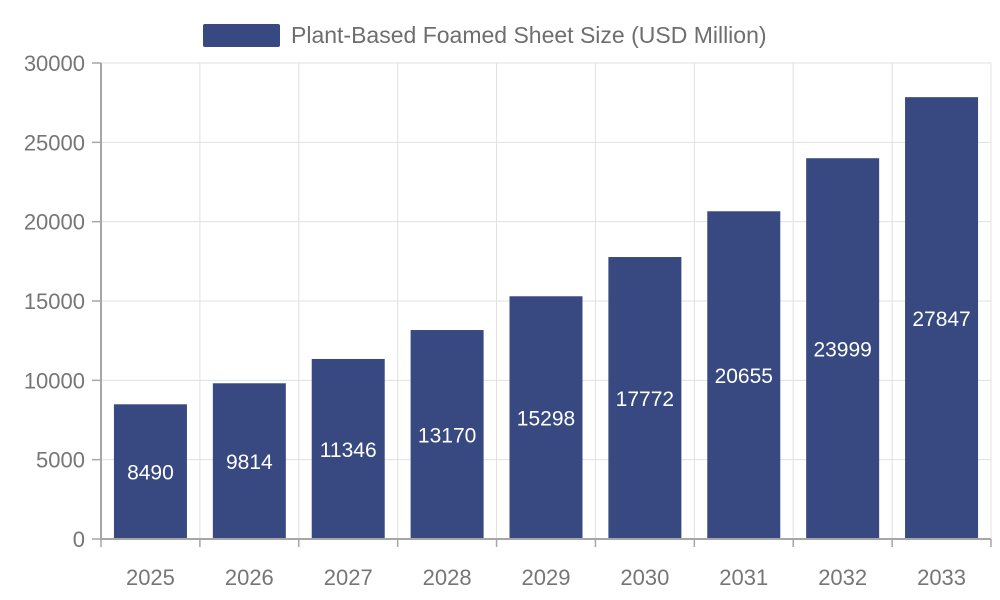 The image size is (1000, 600). I want to click on y-axis-label: 30000, so click(54, 63).